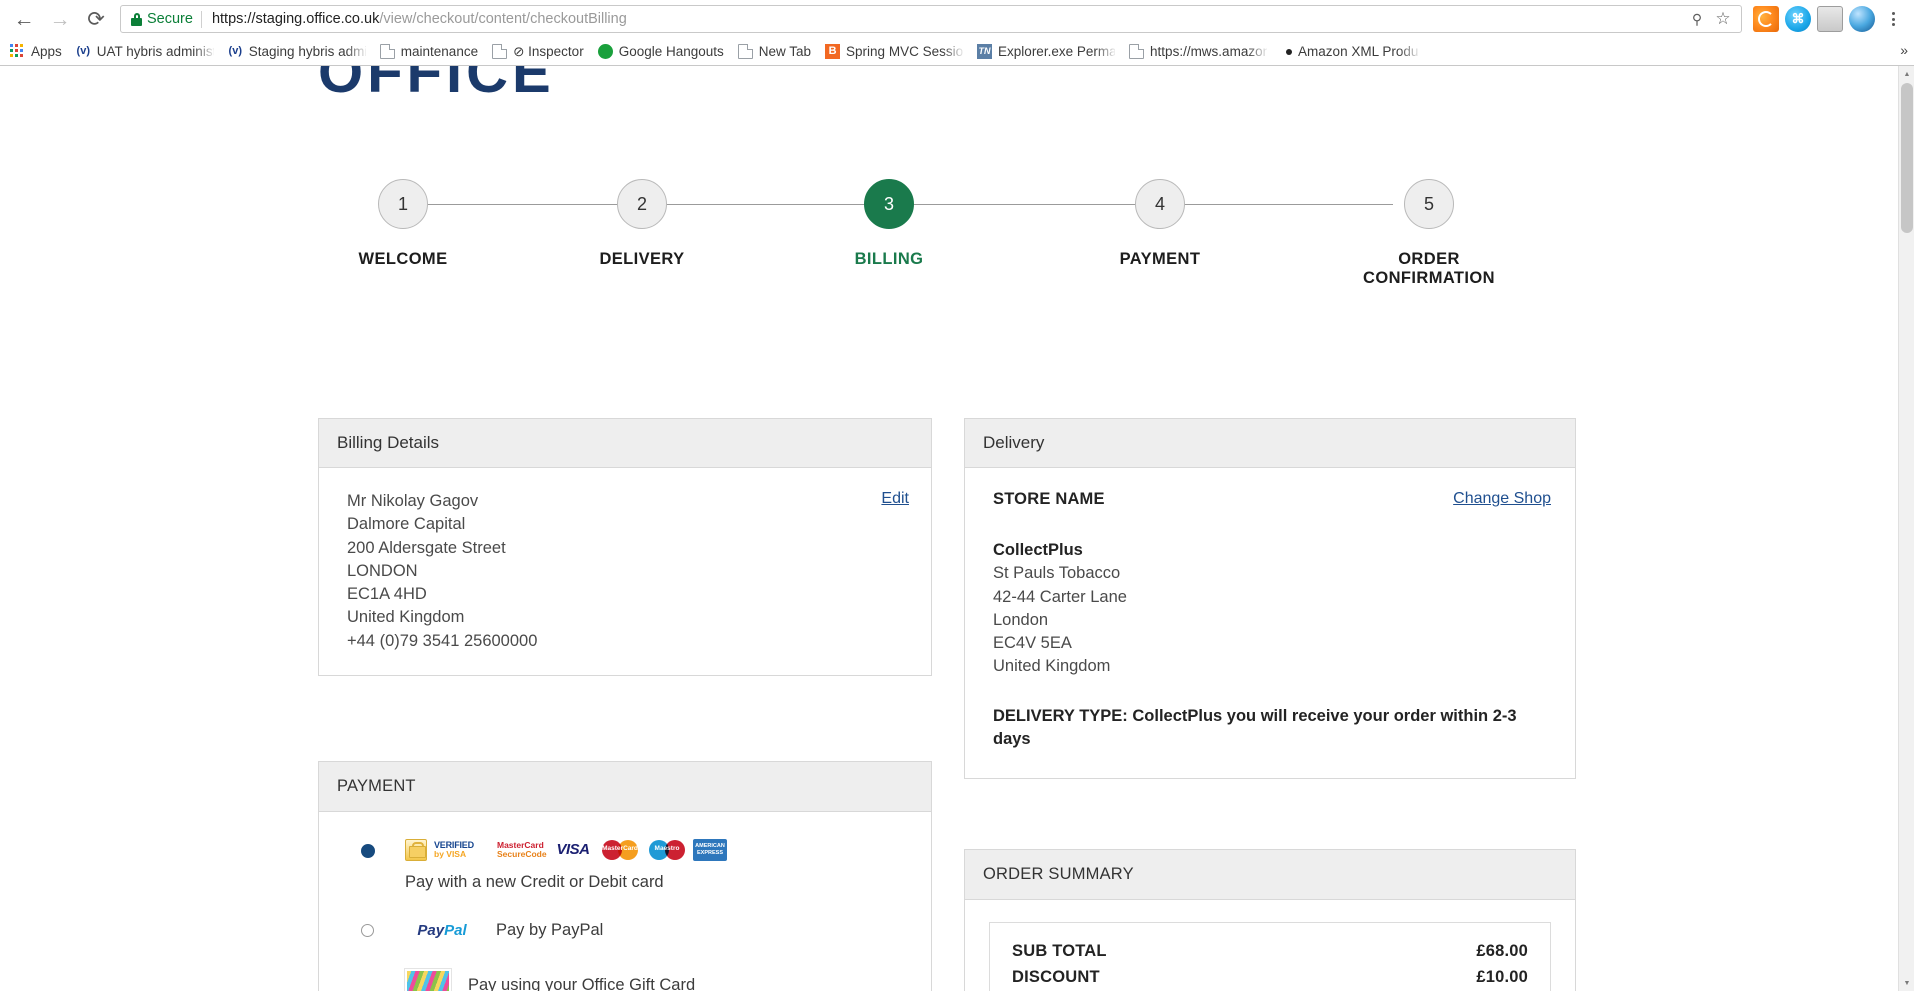  What do you see at coordinates (428, 979) in the screenshot?
I see `office-gift-card-logo: GIFT CARD` at bounding box center [428, 979].